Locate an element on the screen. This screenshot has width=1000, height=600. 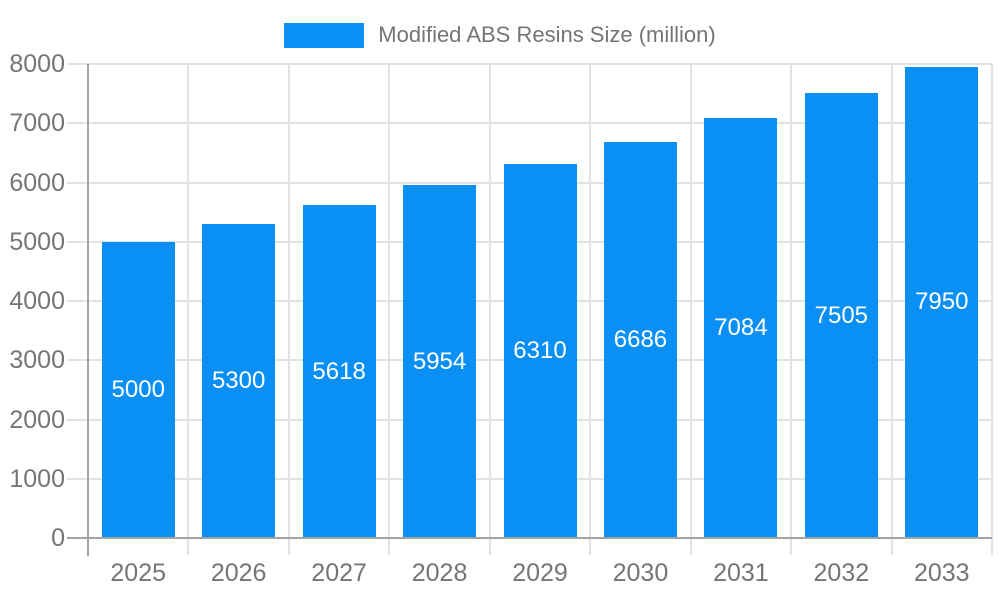
y-axis-tick-label: 6000 is located at coordinates (37, 182).